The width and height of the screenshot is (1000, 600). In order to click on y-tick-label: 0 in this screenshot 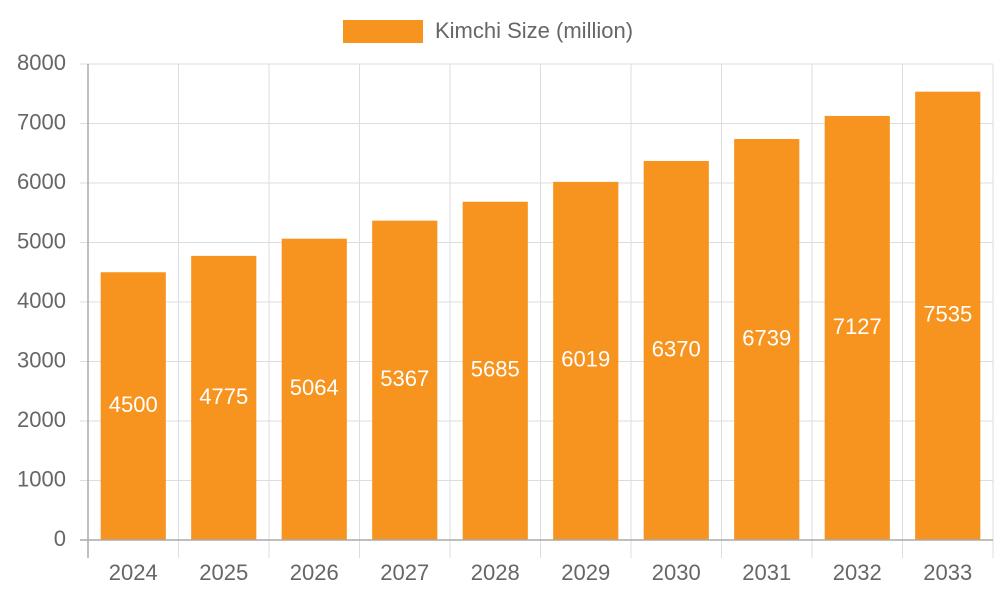, I will do `click(60, 538)`.